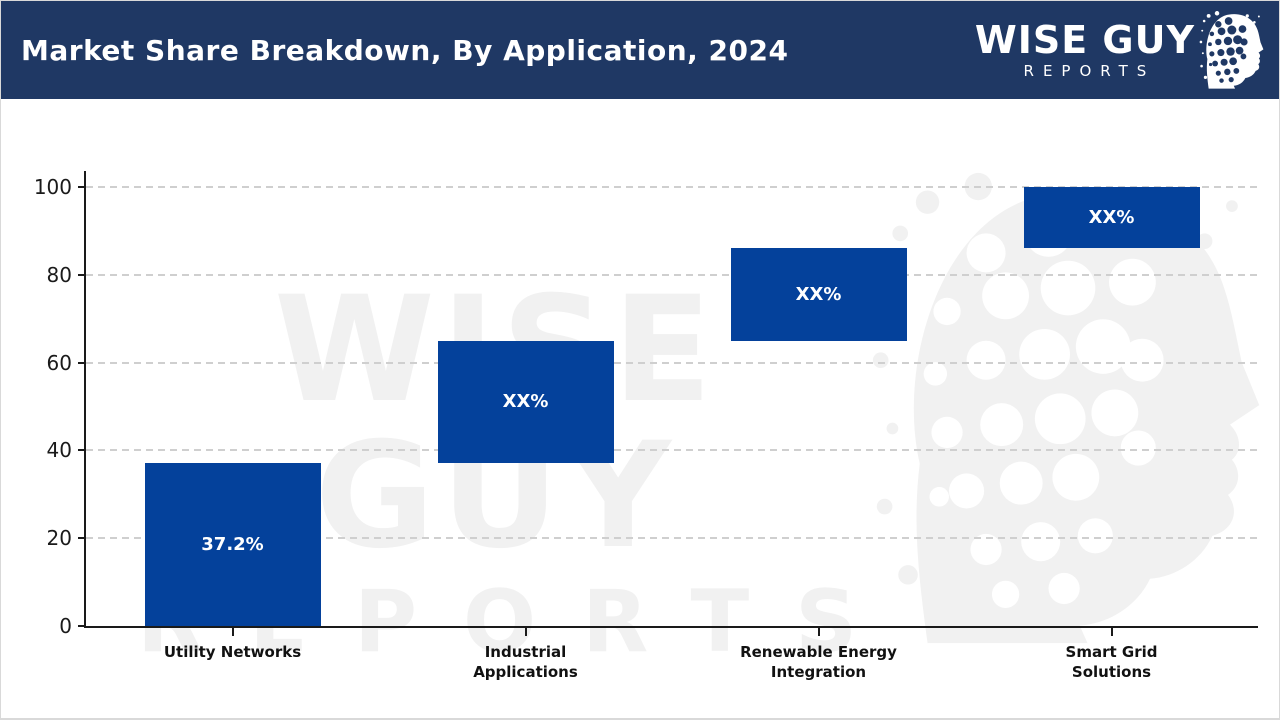 Image resolution: width=1280 pixels, height=720 pixels. I want to click on bar-industrial-applications: XX%, so click(525, 401).